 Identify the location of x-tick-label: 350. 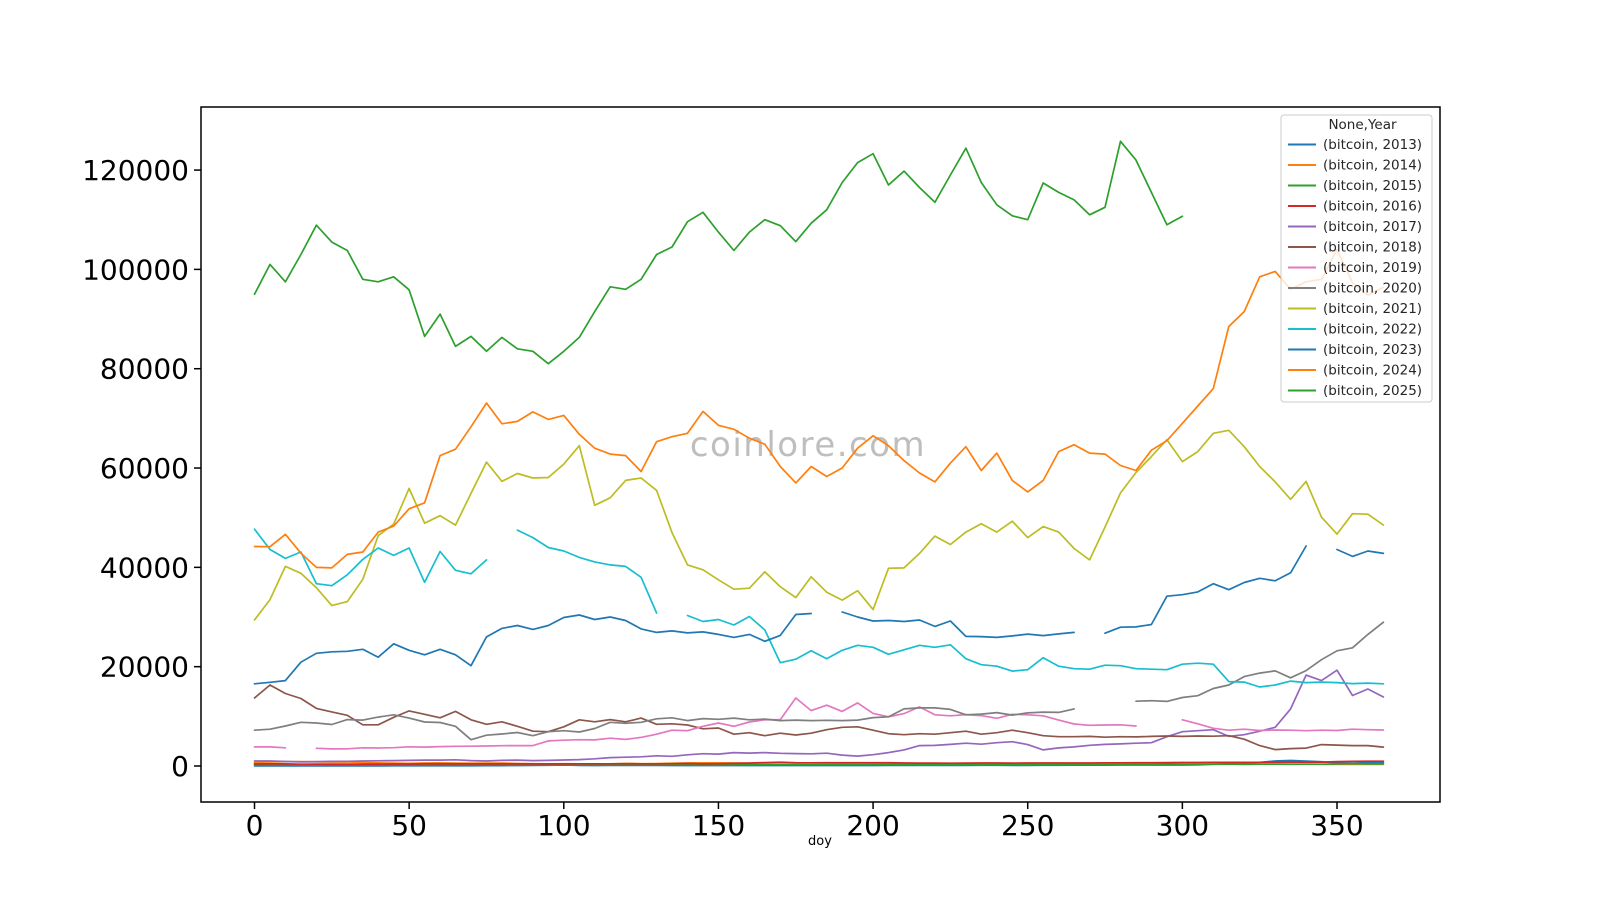
(1336, 825).